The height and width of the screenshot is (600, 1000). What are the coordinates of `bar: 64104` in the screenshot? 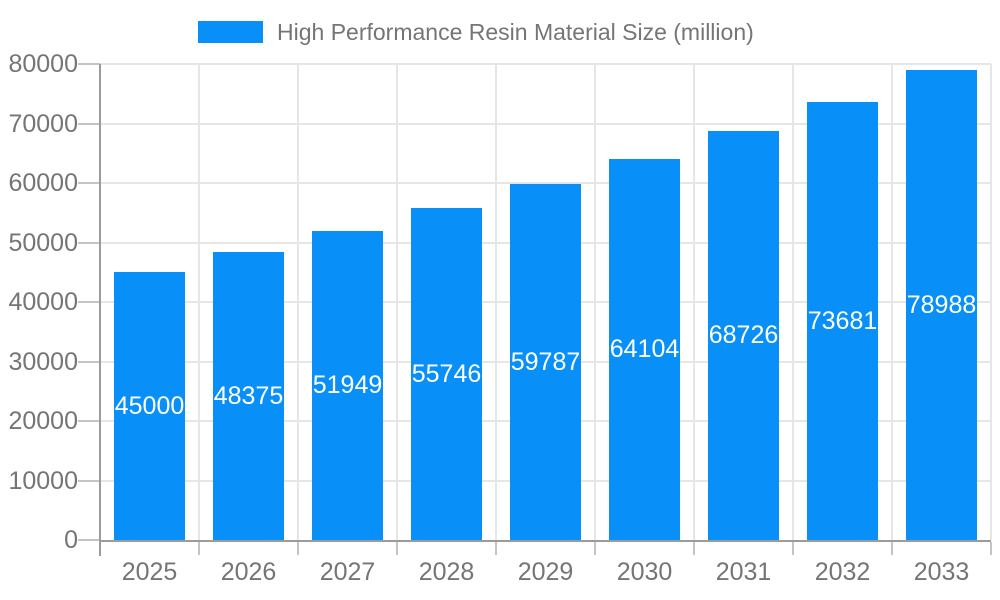 It's located at (644, 349).